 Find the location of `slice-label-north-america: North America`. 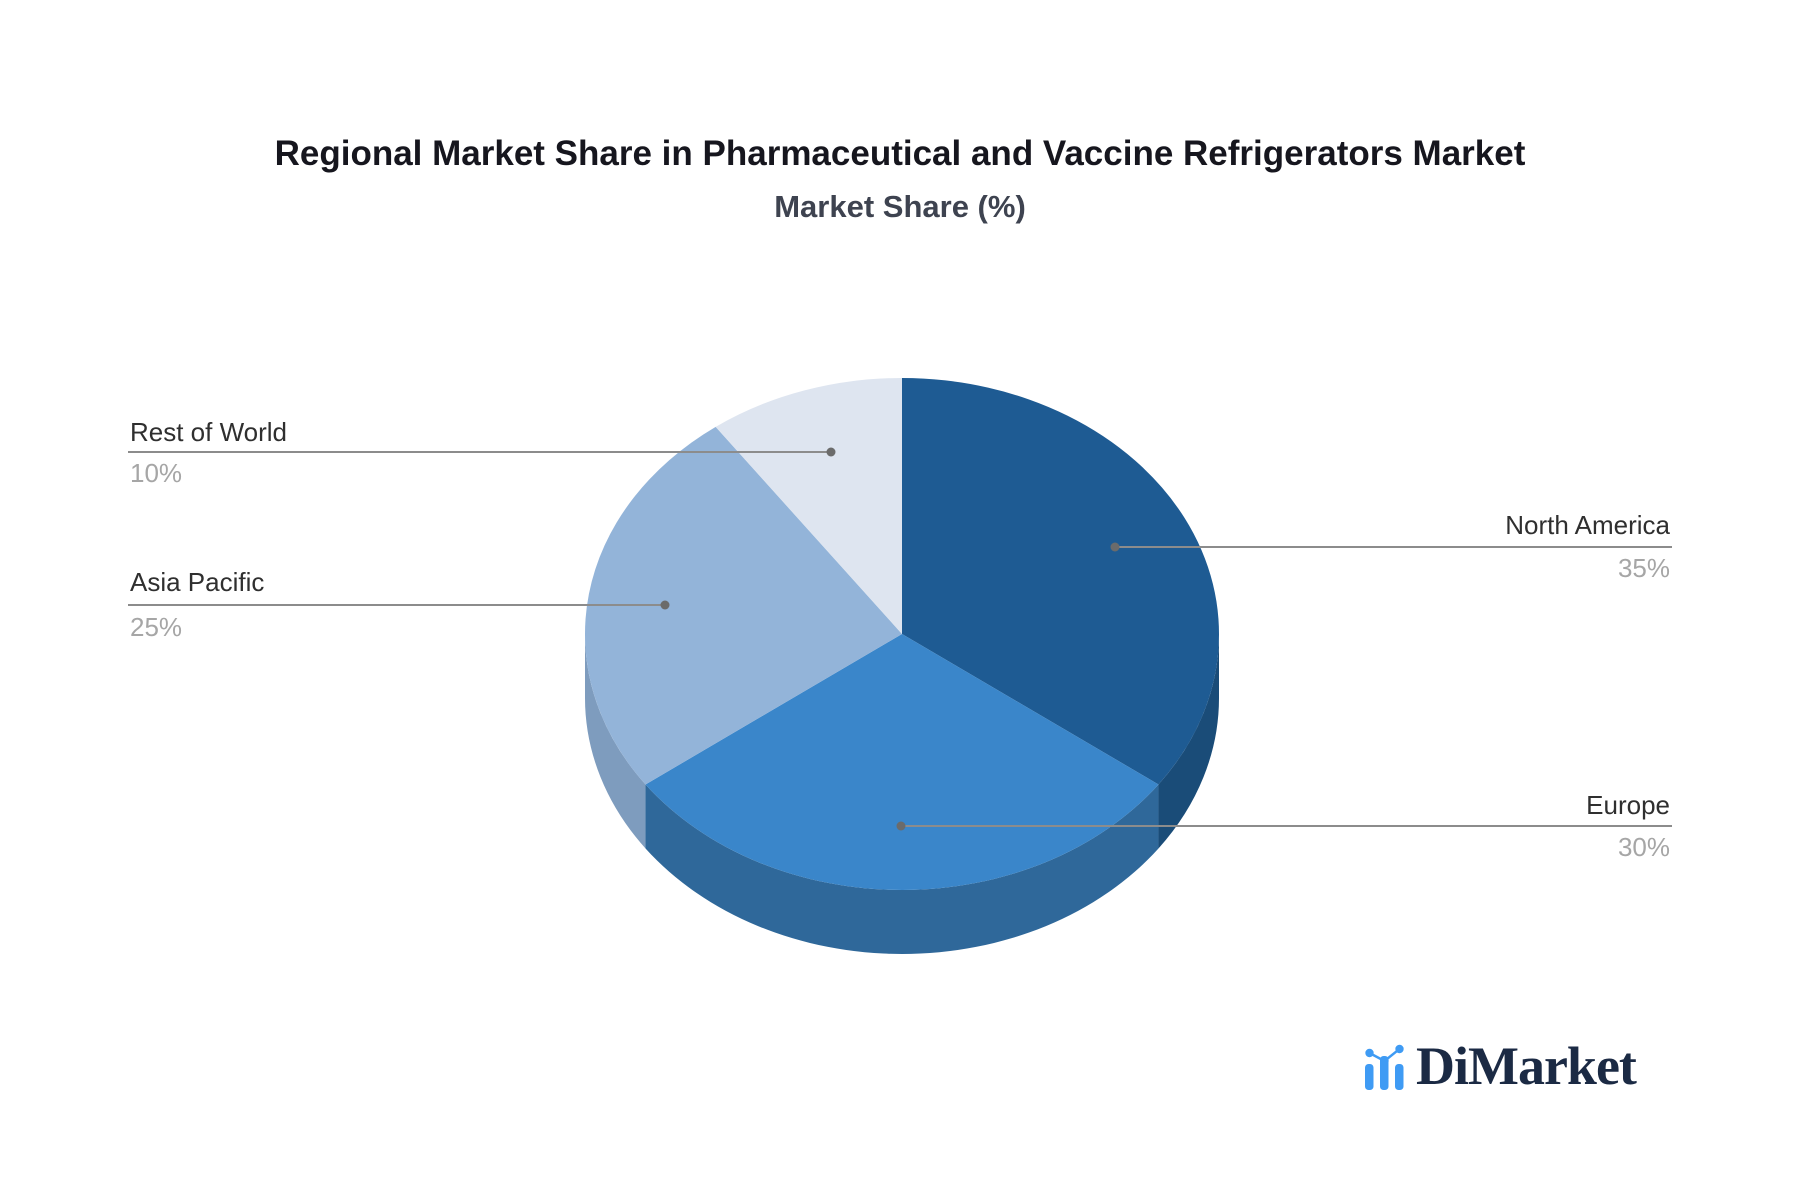

slice-label-north-america: North America is located at coordinates (1587, 525).